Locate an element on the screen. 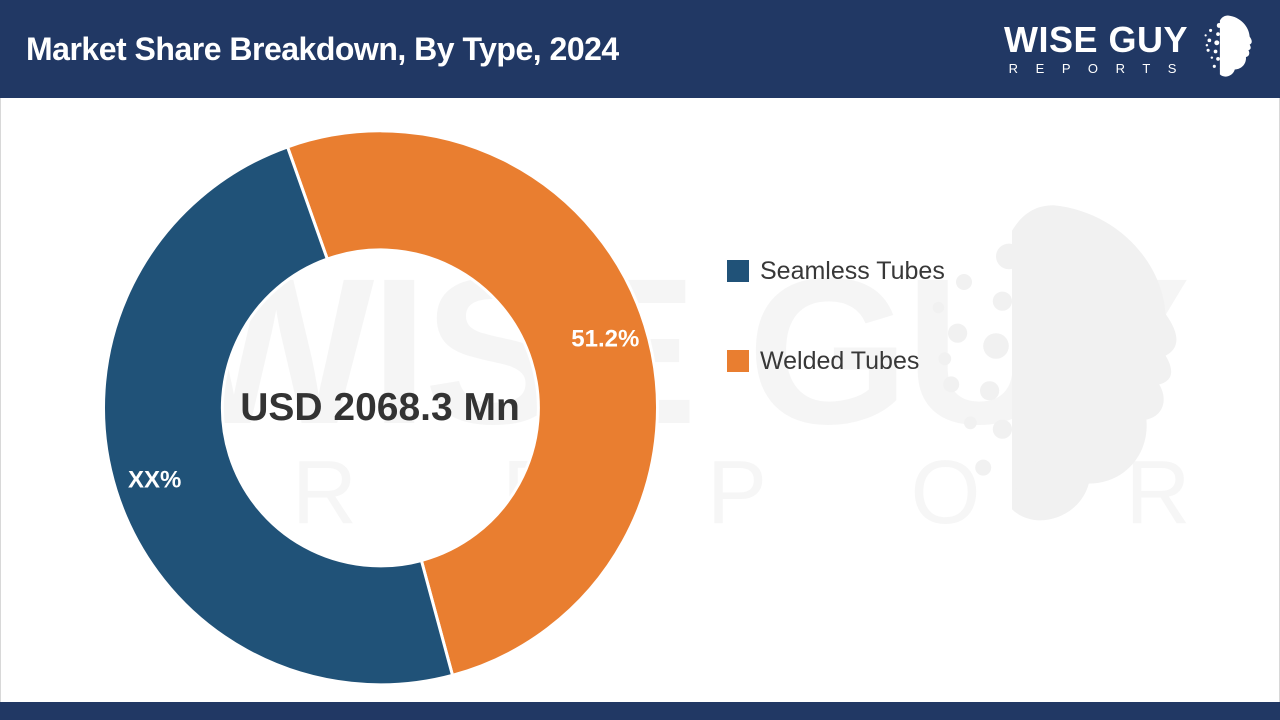  chart-center-value: USD 2068.3 Mn is located at coordinates (380, 407).